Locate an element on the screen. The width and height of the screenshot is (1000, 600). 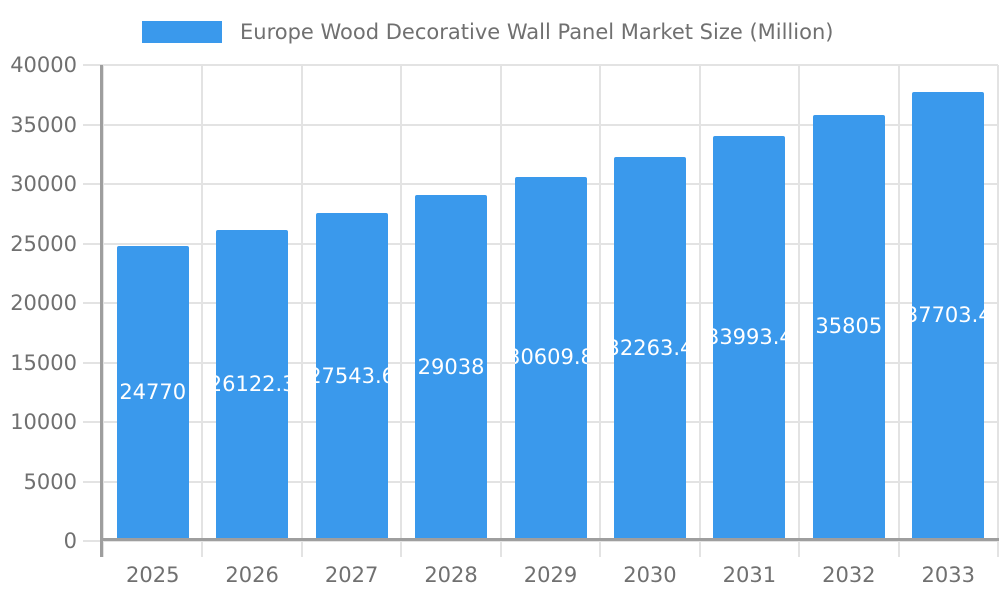
bar-value-label: 35805 is located at coordinates (849, 326).